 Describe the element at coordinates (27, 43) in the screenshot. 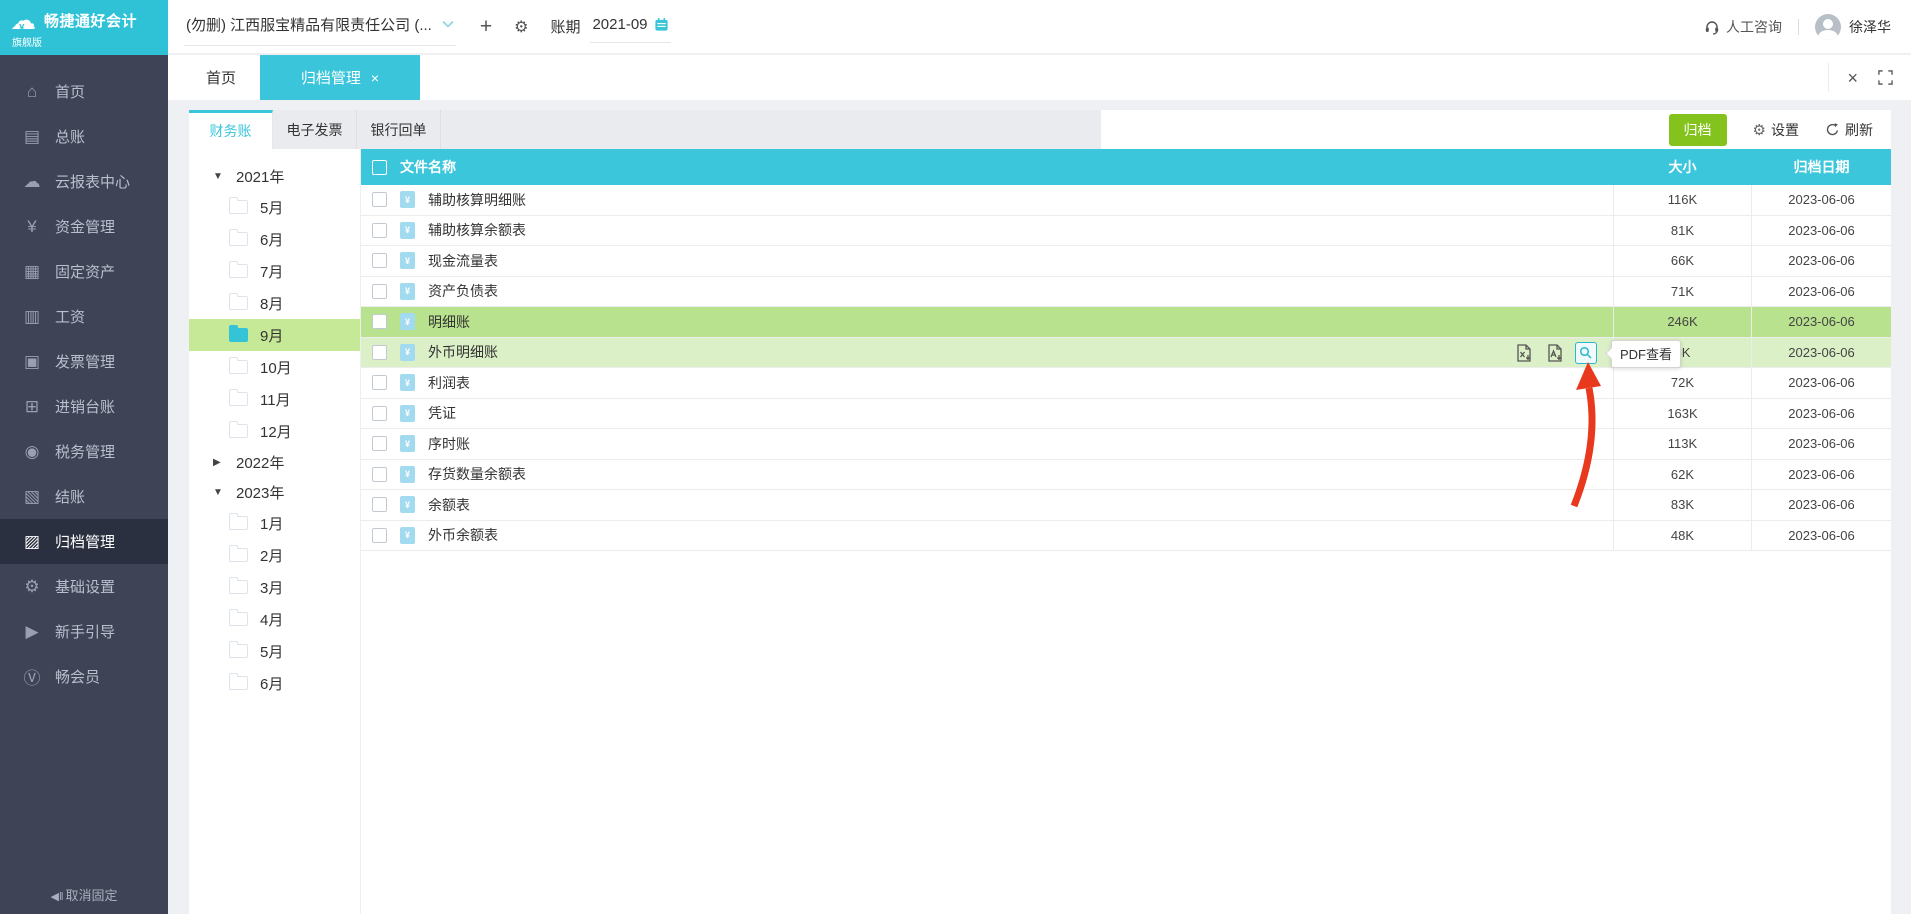

I see `brand-subtitle: 旗舰版` at that location.